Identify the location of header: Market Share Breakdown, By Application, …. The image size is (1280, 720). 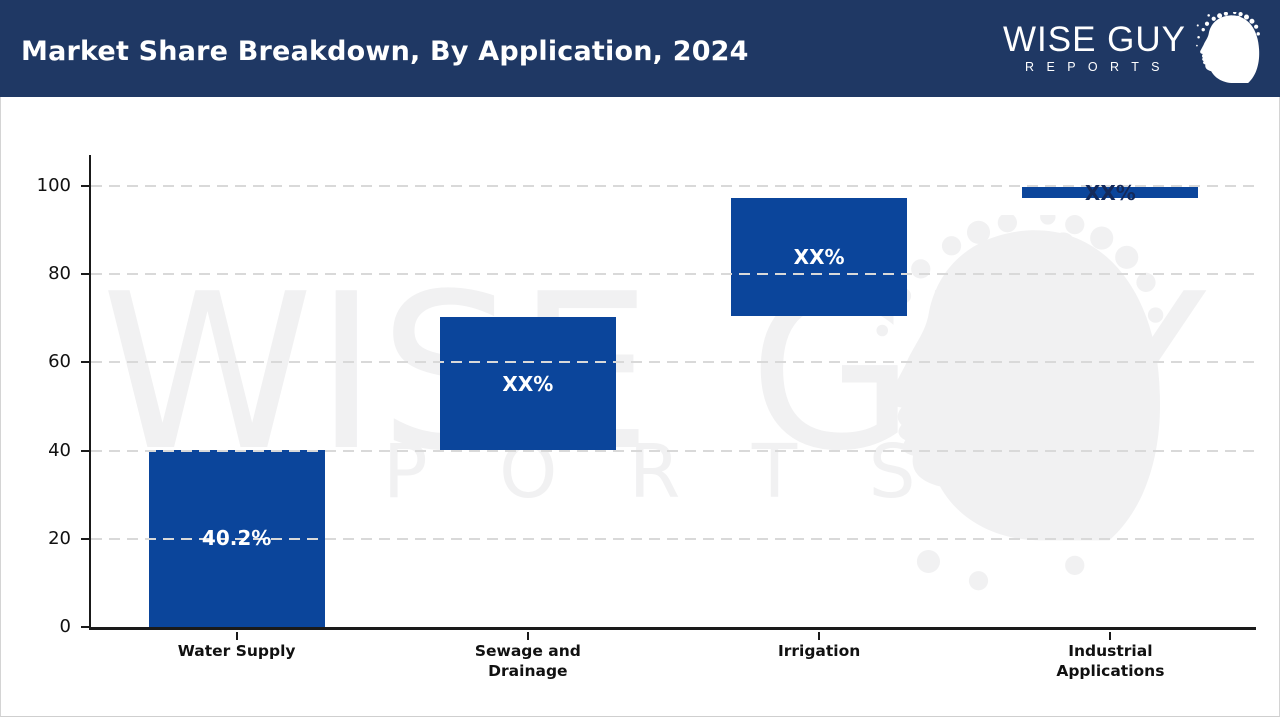
(640, 48).